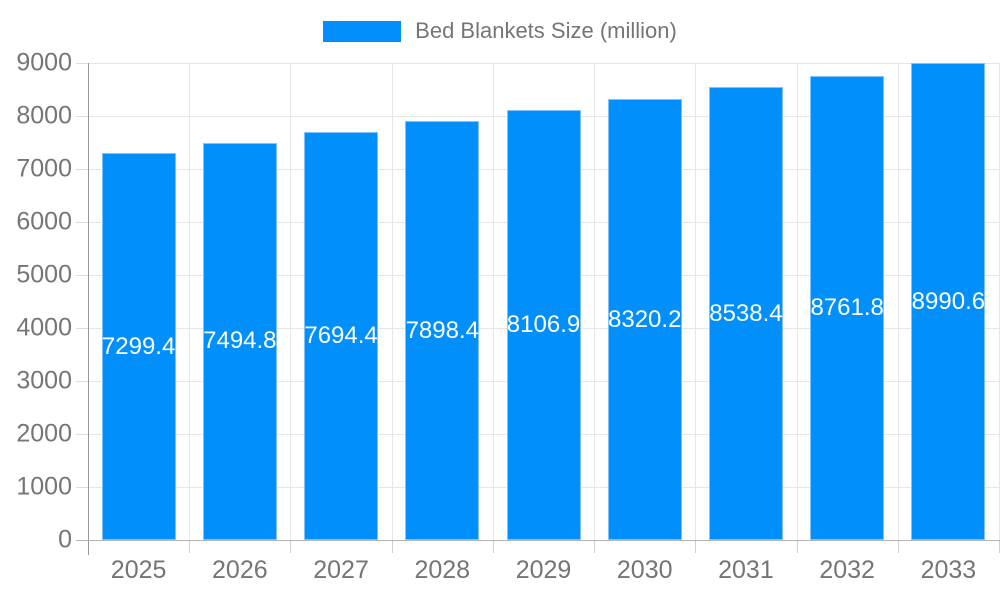 The width and height of the screenshot is (1000, 600). What do you see at coordinates (44, 486) in the screenshot?
I see `y-axis-label: 1000` at bounding box center [44, 486].